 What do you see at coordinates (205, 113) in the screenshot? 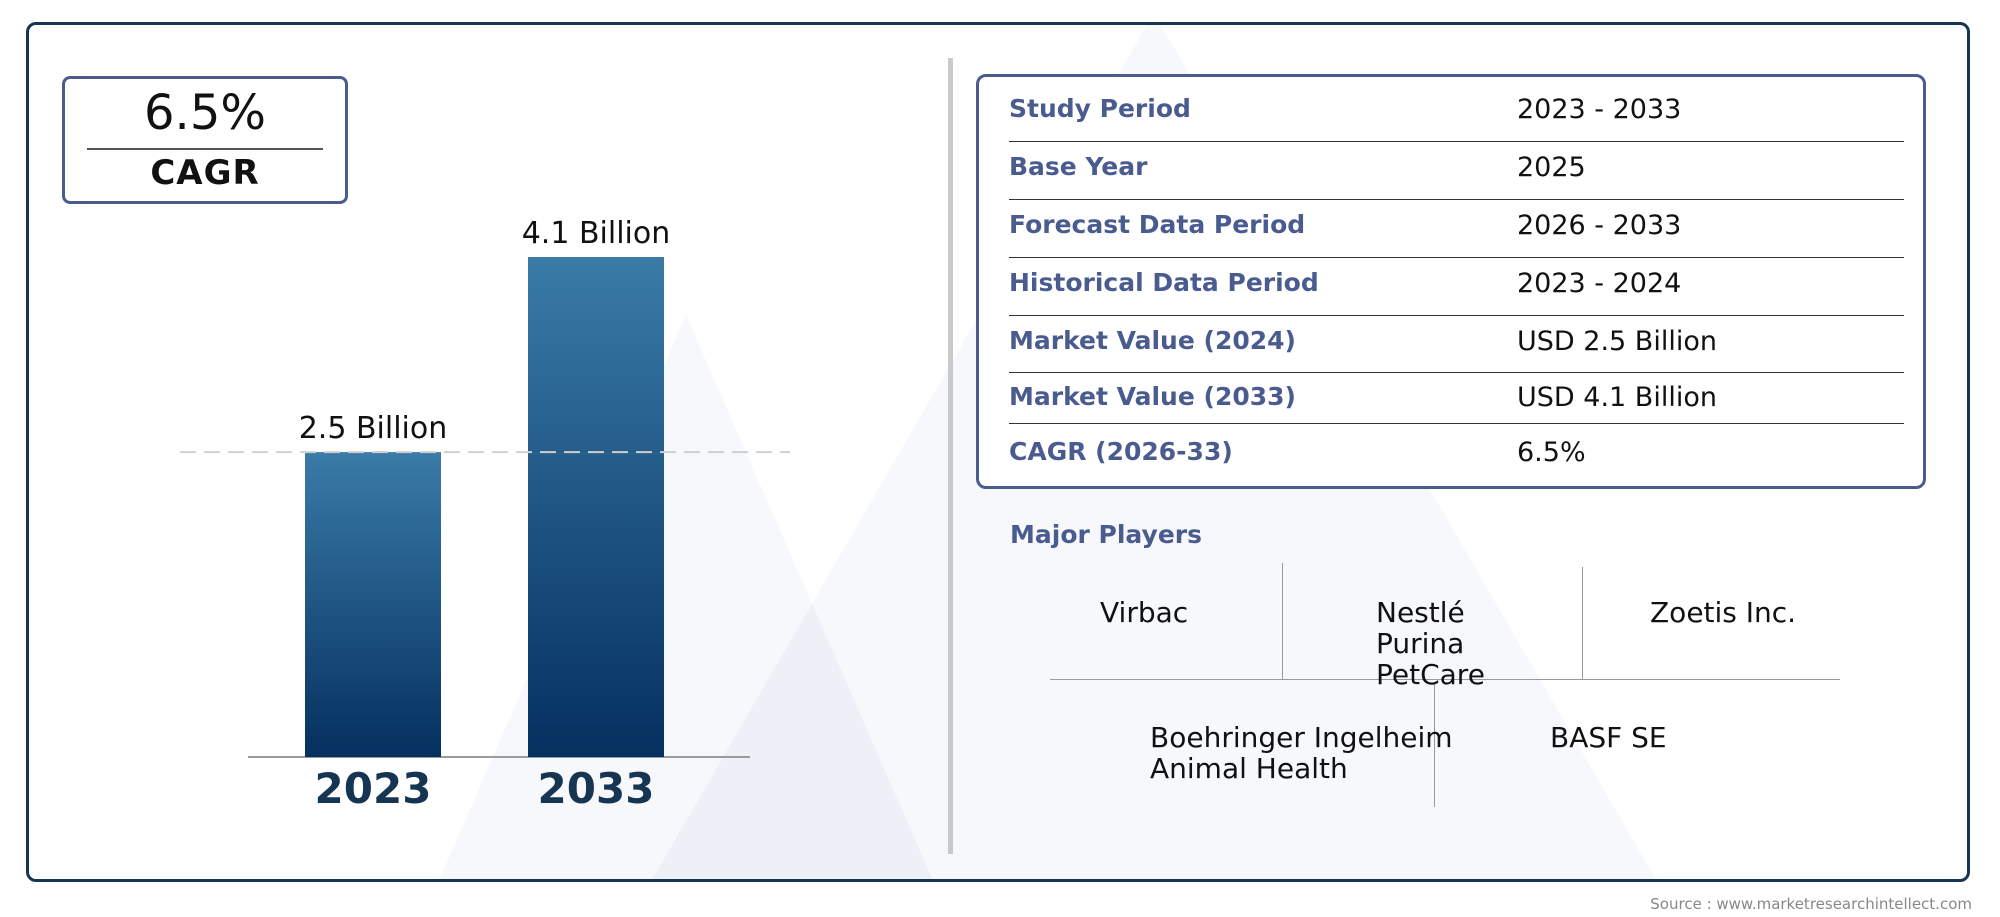
I see `cagr-value: 6.5%` at bounding box center [205, 113].